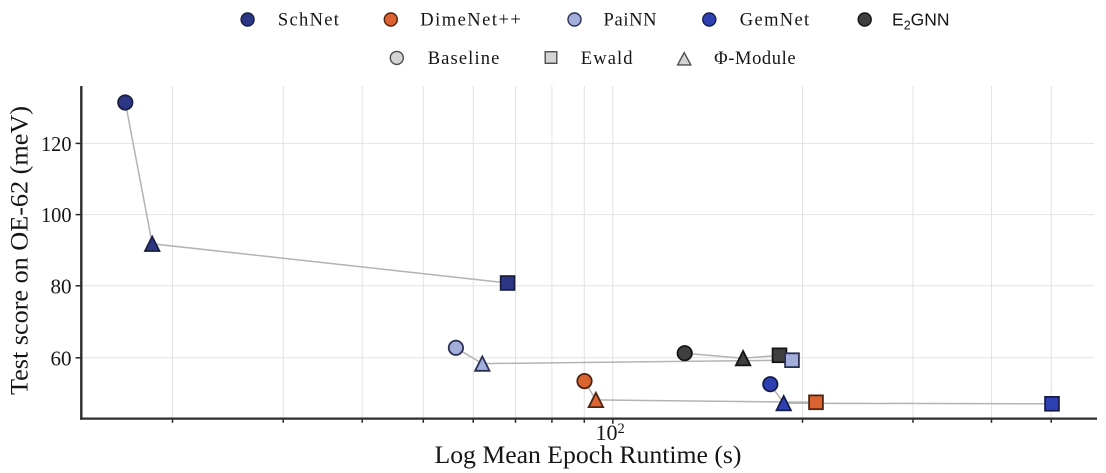 This screenshot has height=473, width=1106. What do you see at coordinates (921, 21) in the screenshot?
I see `svg-text: E2GNN` at bounding box center [921, 21].